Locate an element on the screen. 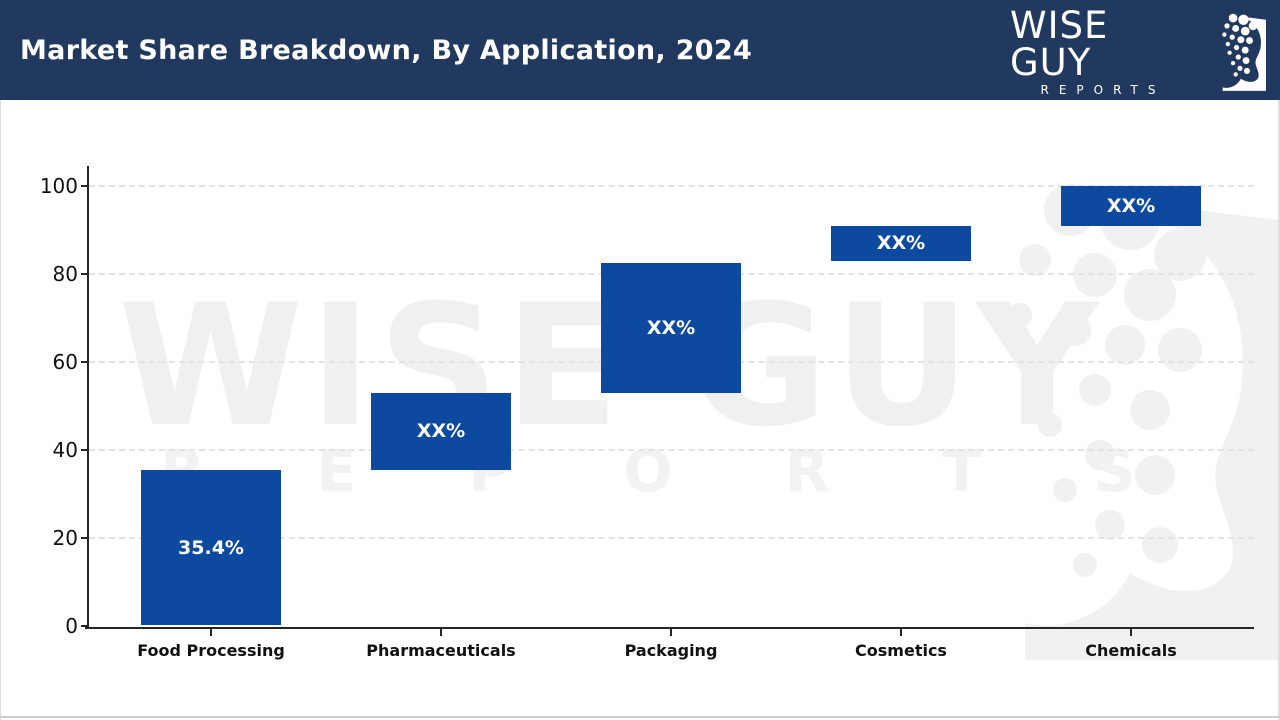 Image resolution: width=1280 pixels, height=720 pixels. x-axis-line is located at coordinates (669, 628).